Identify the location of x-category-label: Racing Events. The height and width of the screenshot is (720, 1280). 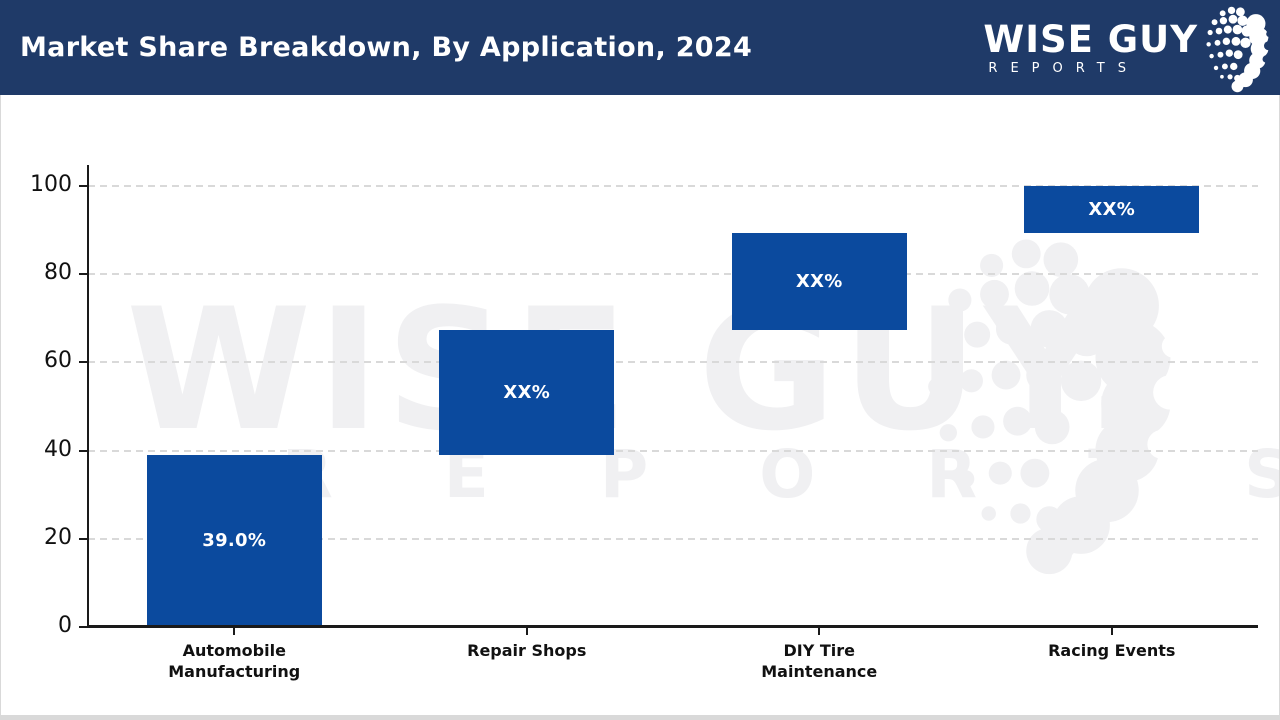
(1112, 650).